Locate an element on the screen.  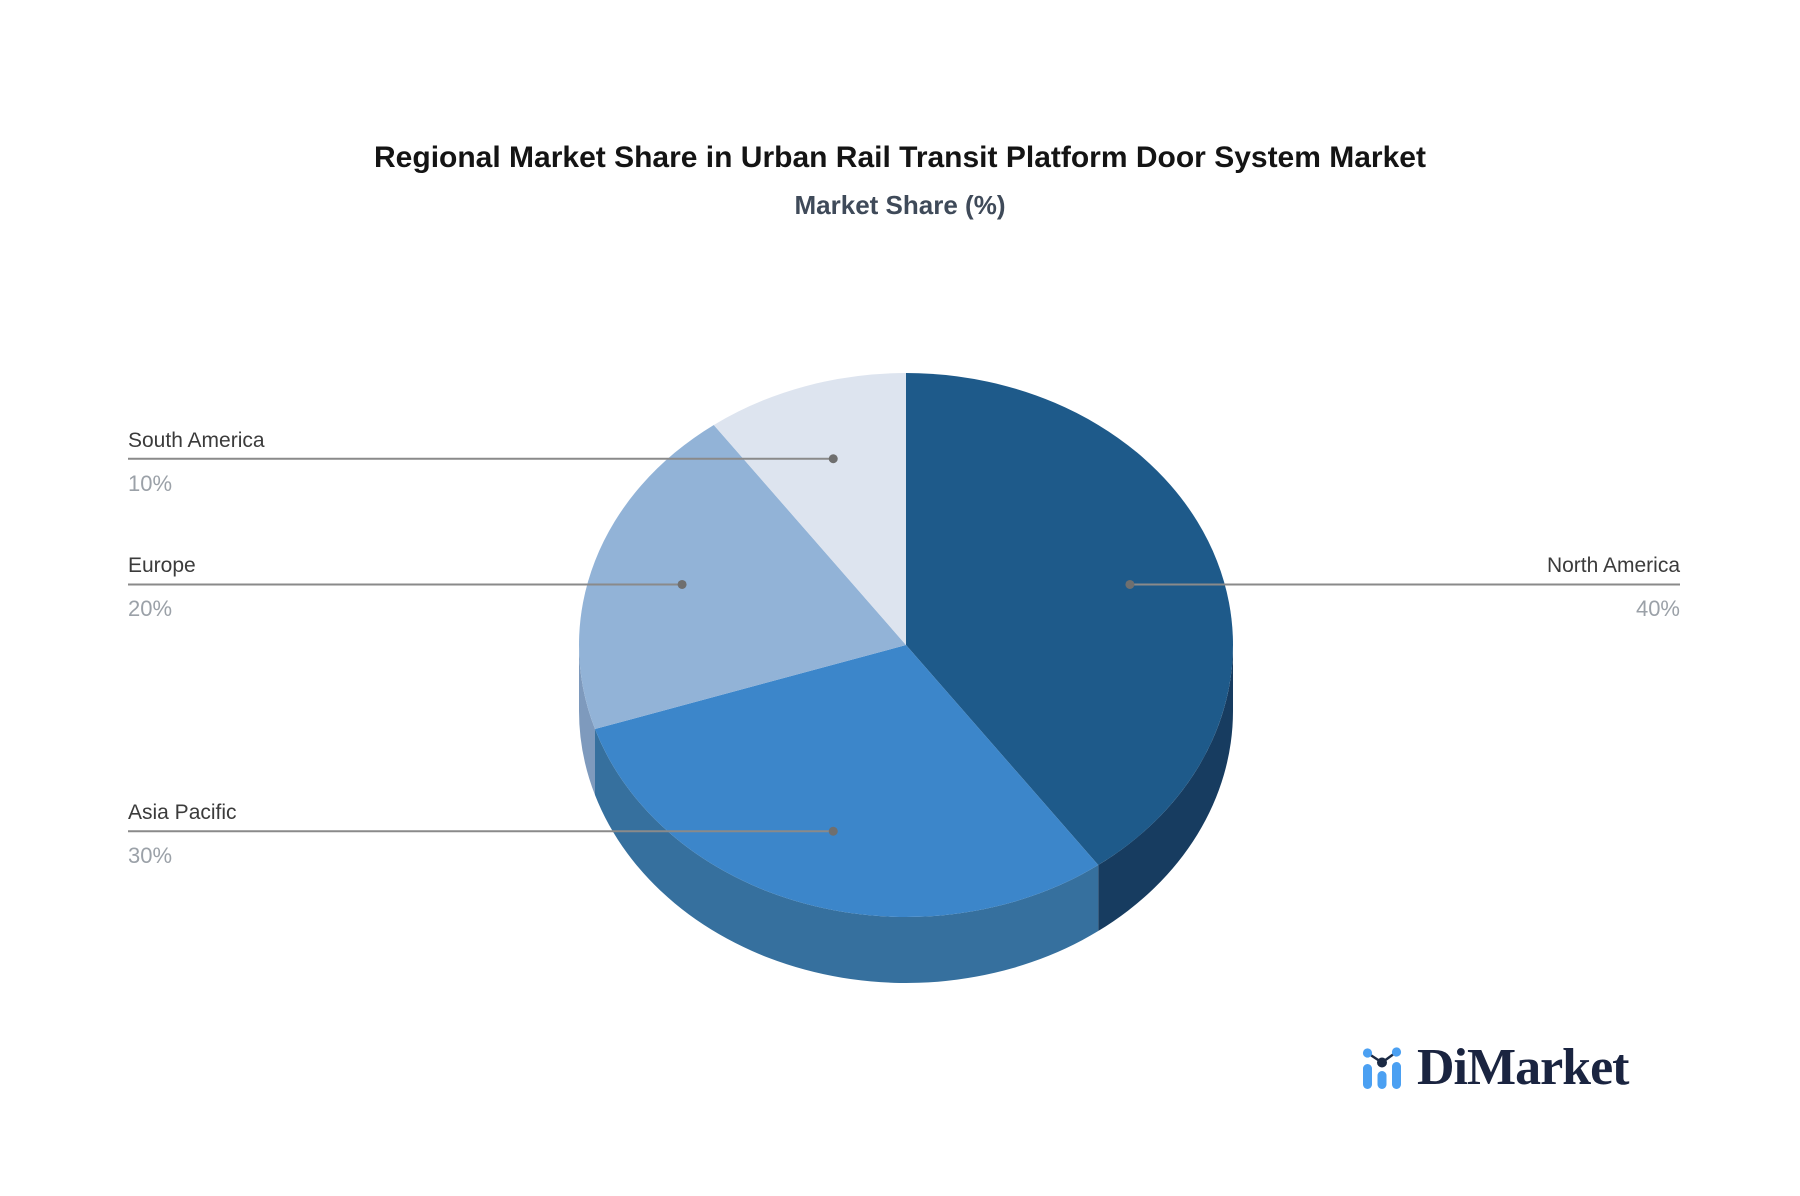
slice-label-pct: 20% is located at coordinates (150, 609).